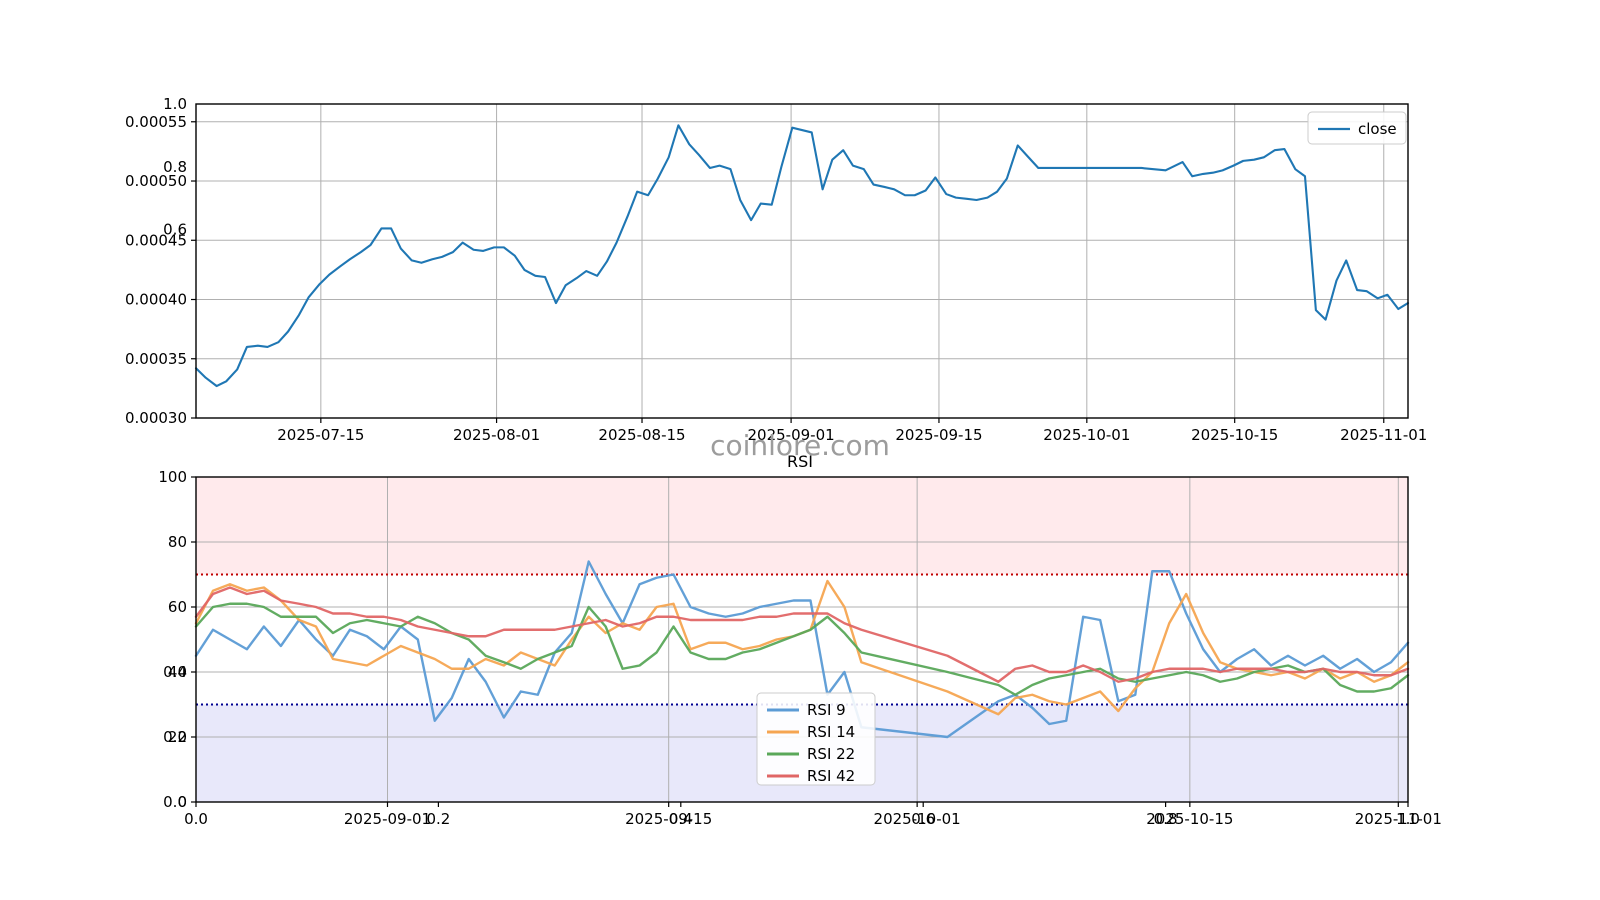 The image size is (1600, 900). I want to click on rsi-y-tick-label: 0, so click(182, 802).